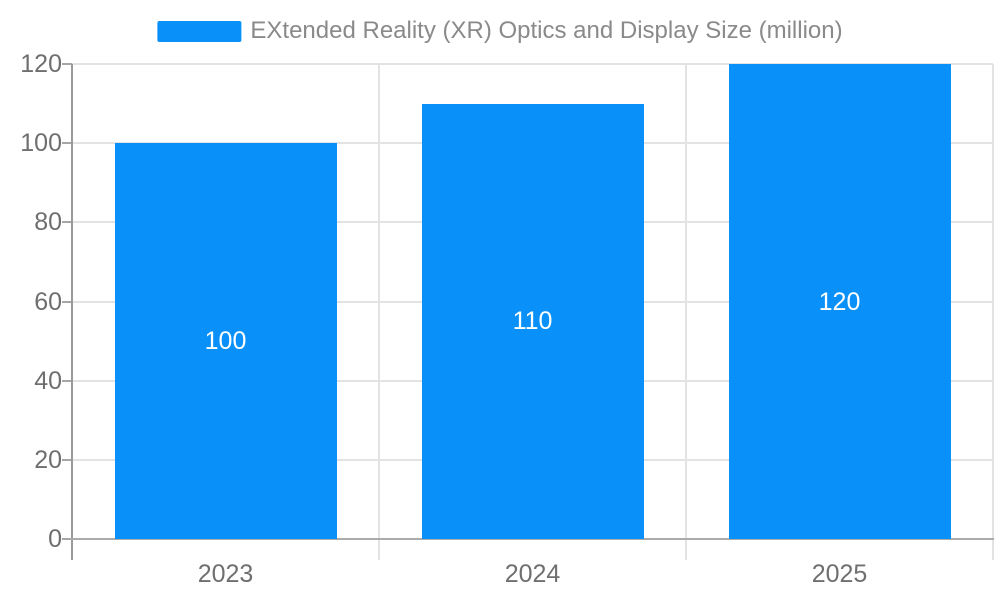 The width and height of the screenshot is (1000, 600). I want to click on x-tick-label: 2024, so click(532, 574).